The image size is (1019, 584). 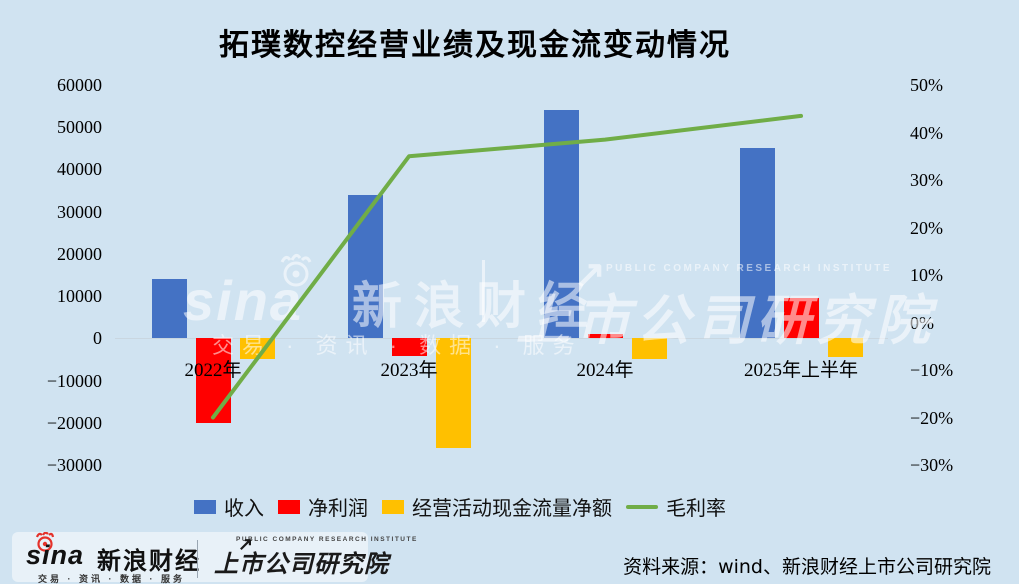 What do you see at coordinates (197, 559) in the screenshot?
I see `footer-divider` at bounding box center [197, 559].